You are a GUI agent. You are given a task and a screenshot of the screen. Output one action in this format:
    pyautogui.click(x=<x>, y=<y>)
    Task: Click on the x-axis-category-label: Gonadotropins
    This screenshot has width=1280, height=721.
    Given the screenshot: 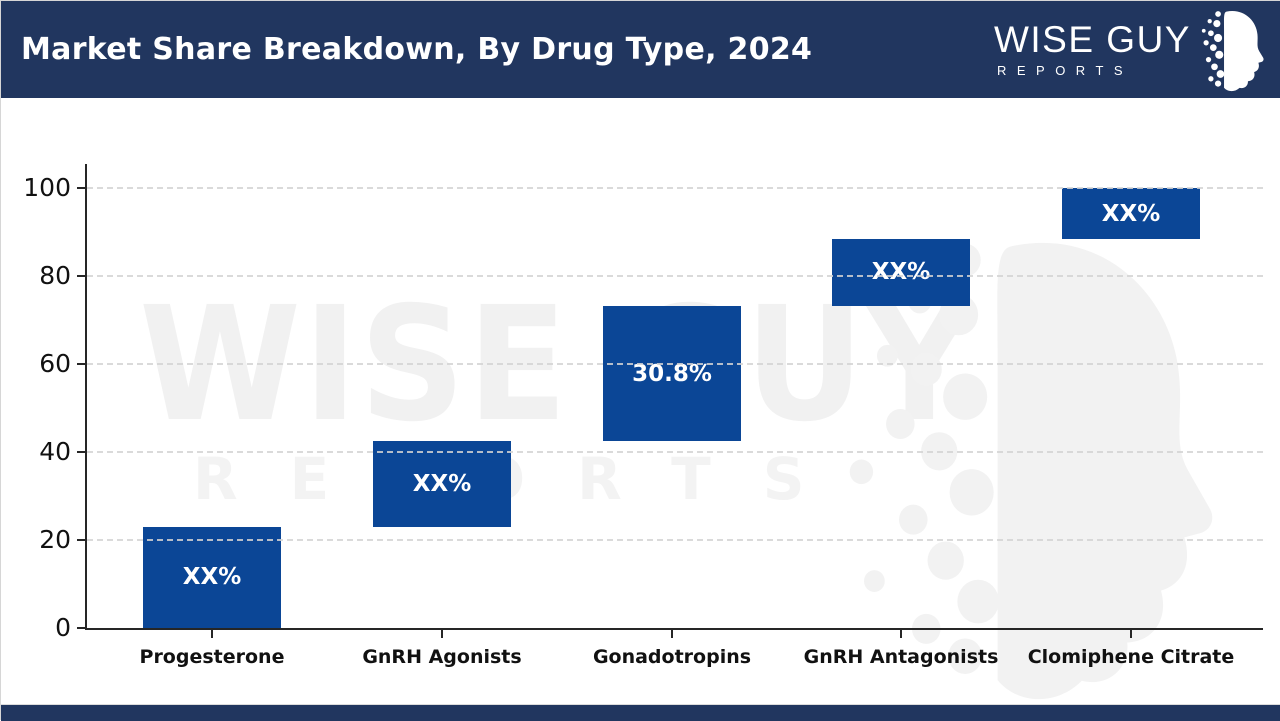 What is the action you would take?
    pyautogui.click(x=672, y=657)
    